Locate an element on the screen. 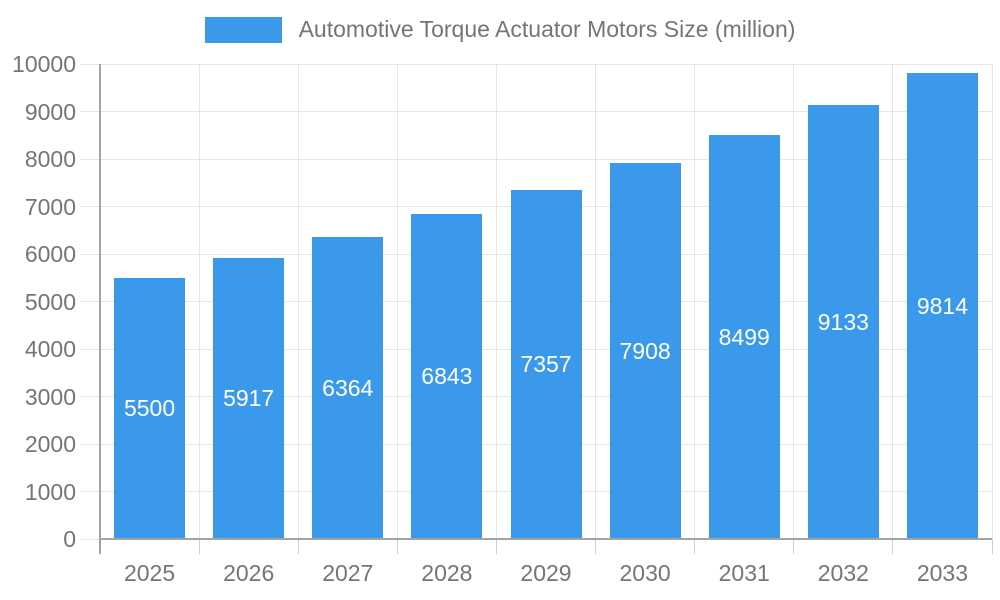 This screenshot has height=600, width=1000. y-axis-tick-label: 3000 is located at coordinates (50, 396).